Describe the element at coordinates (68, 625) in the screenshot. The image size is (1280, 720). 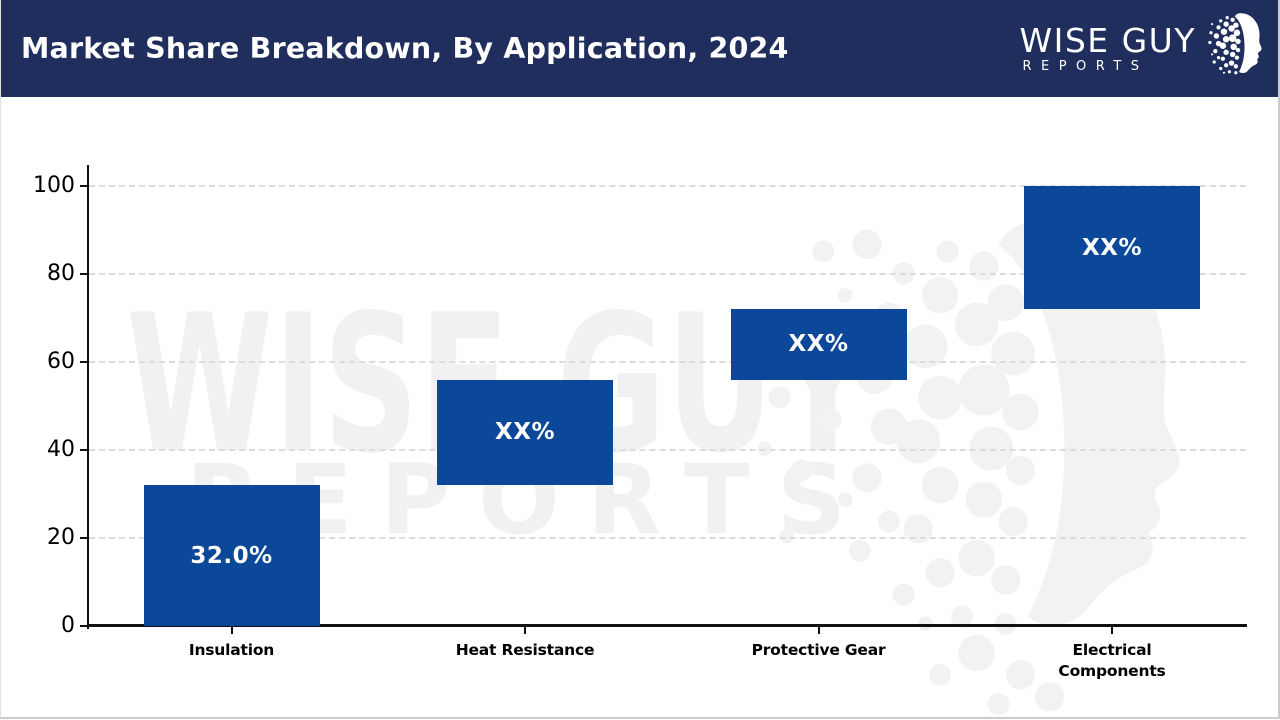
I see `y-tick-label: 0` at that location.